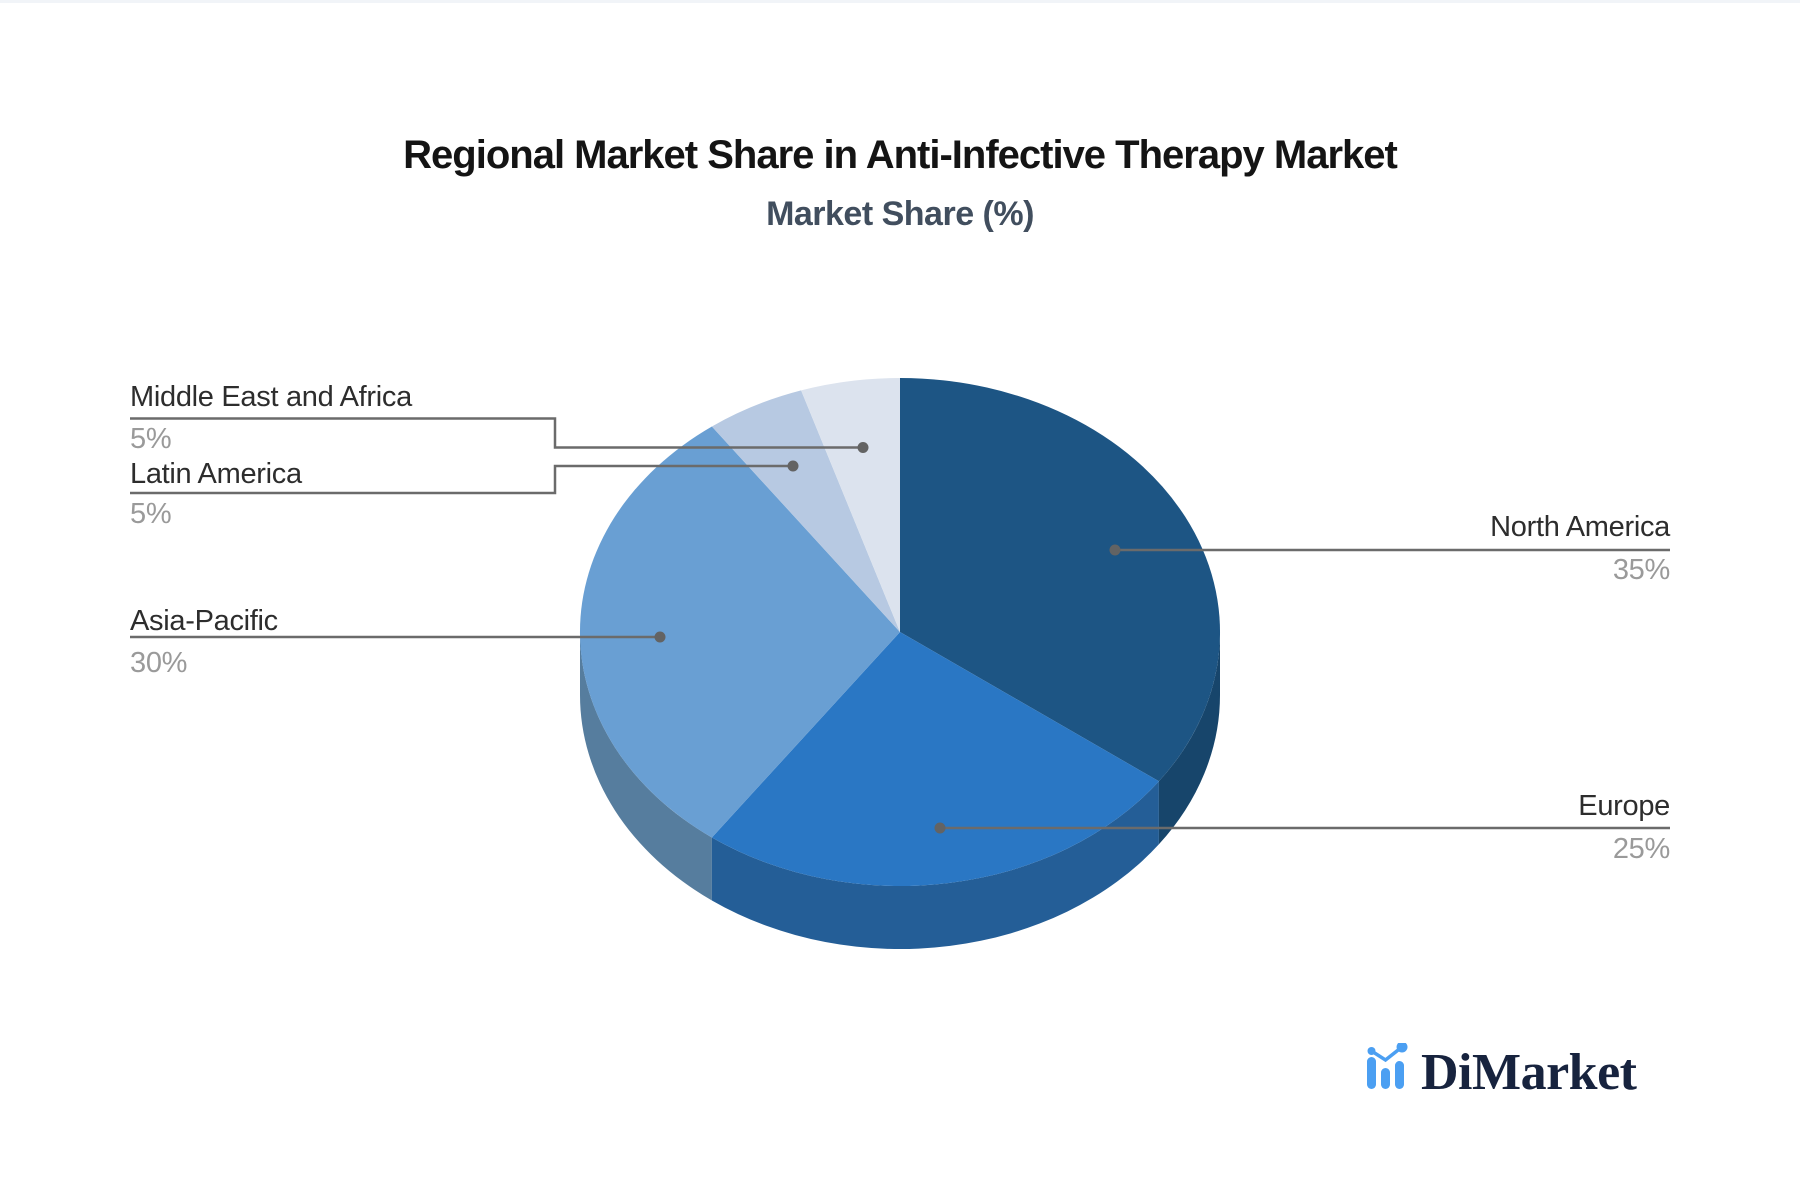 The image size is (1800, 1199). What do you see at coordinates (1387, 1066) in the screenshot?
I see `logo-icon` at bounding box center [1387, 1066].